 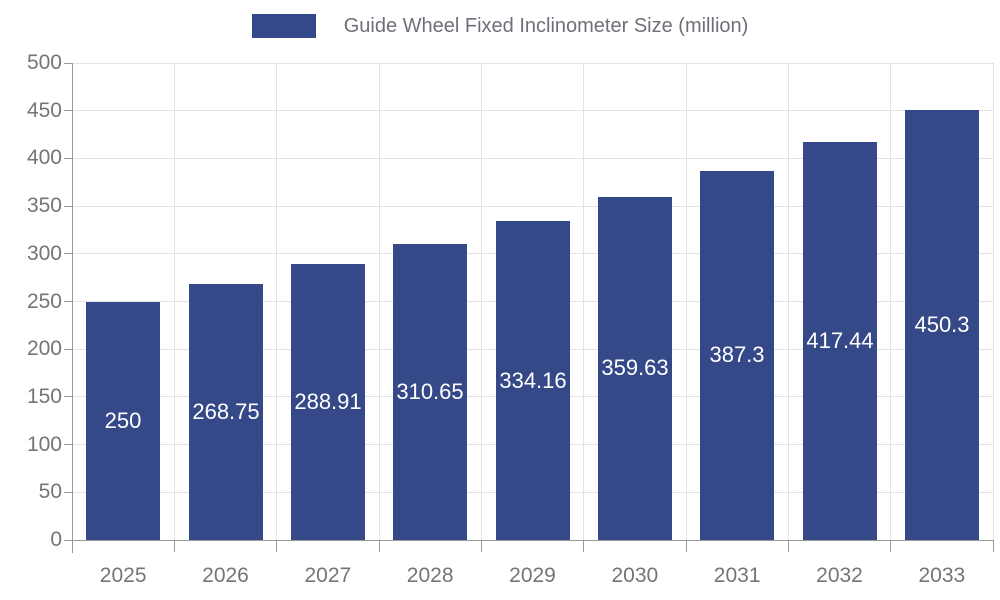 I want to click on y-axis-line, so click(x=72, y=308).